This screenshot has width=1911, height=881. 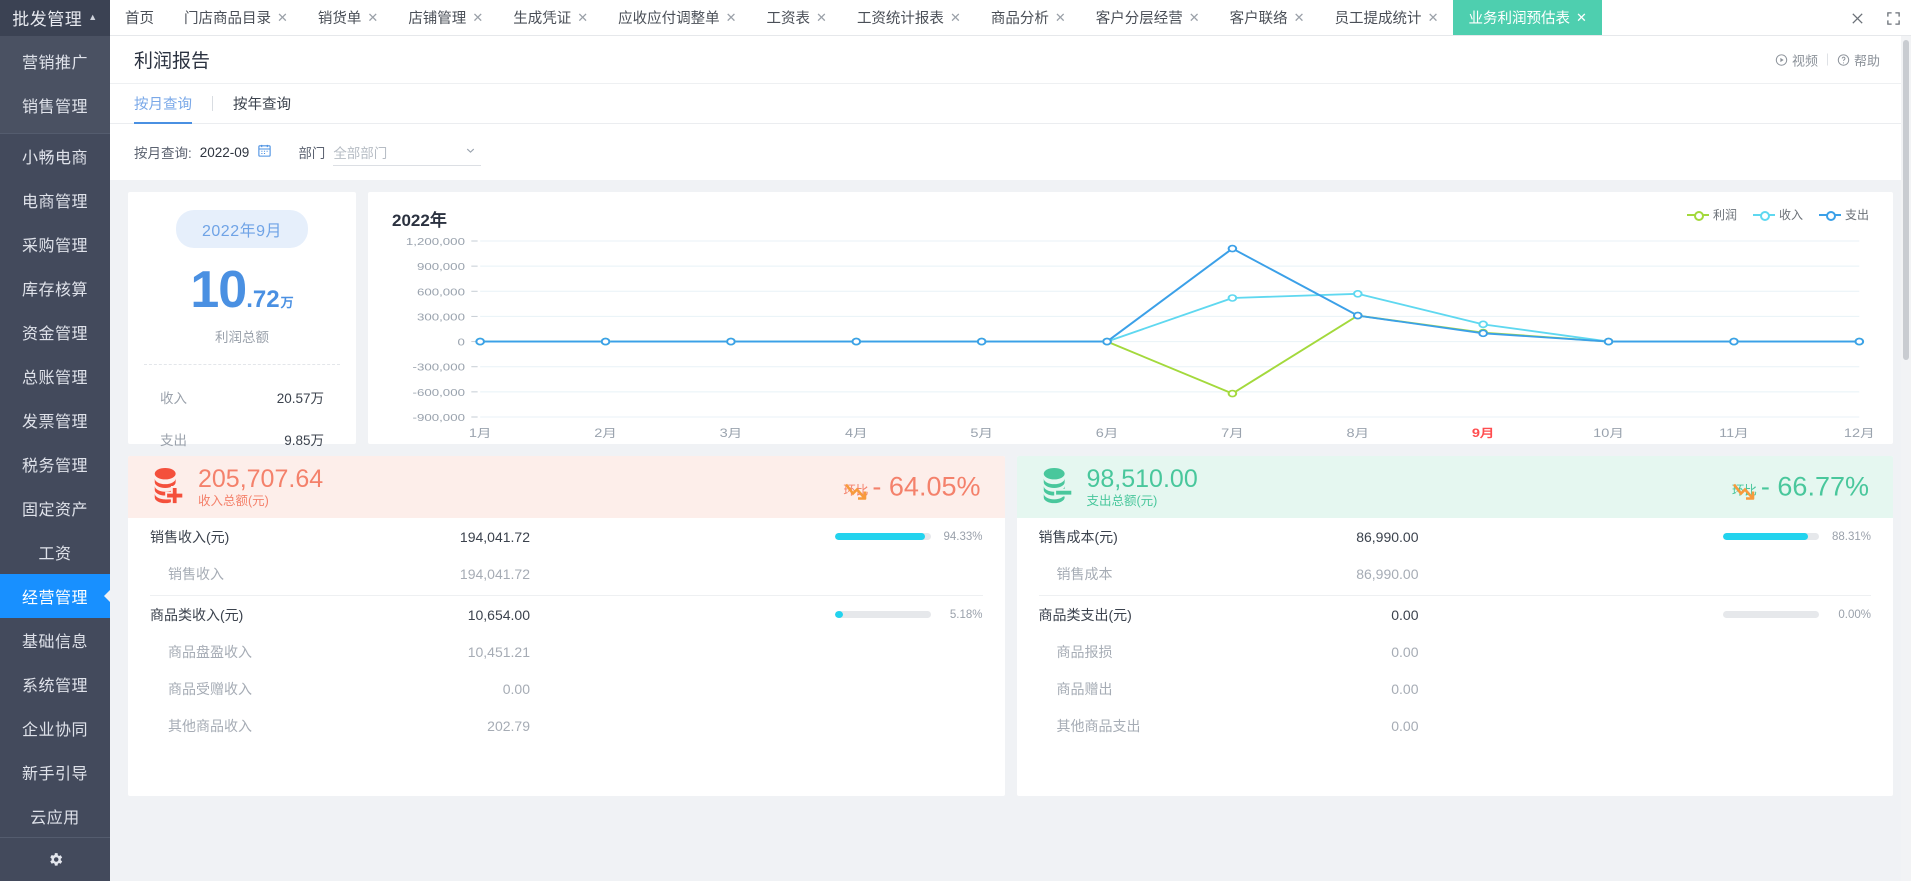 What do you see at coordinates (55, 772) in the screenshot?
I see `sidebar-item-14: 新手引导` at bounding box center [55, 772].